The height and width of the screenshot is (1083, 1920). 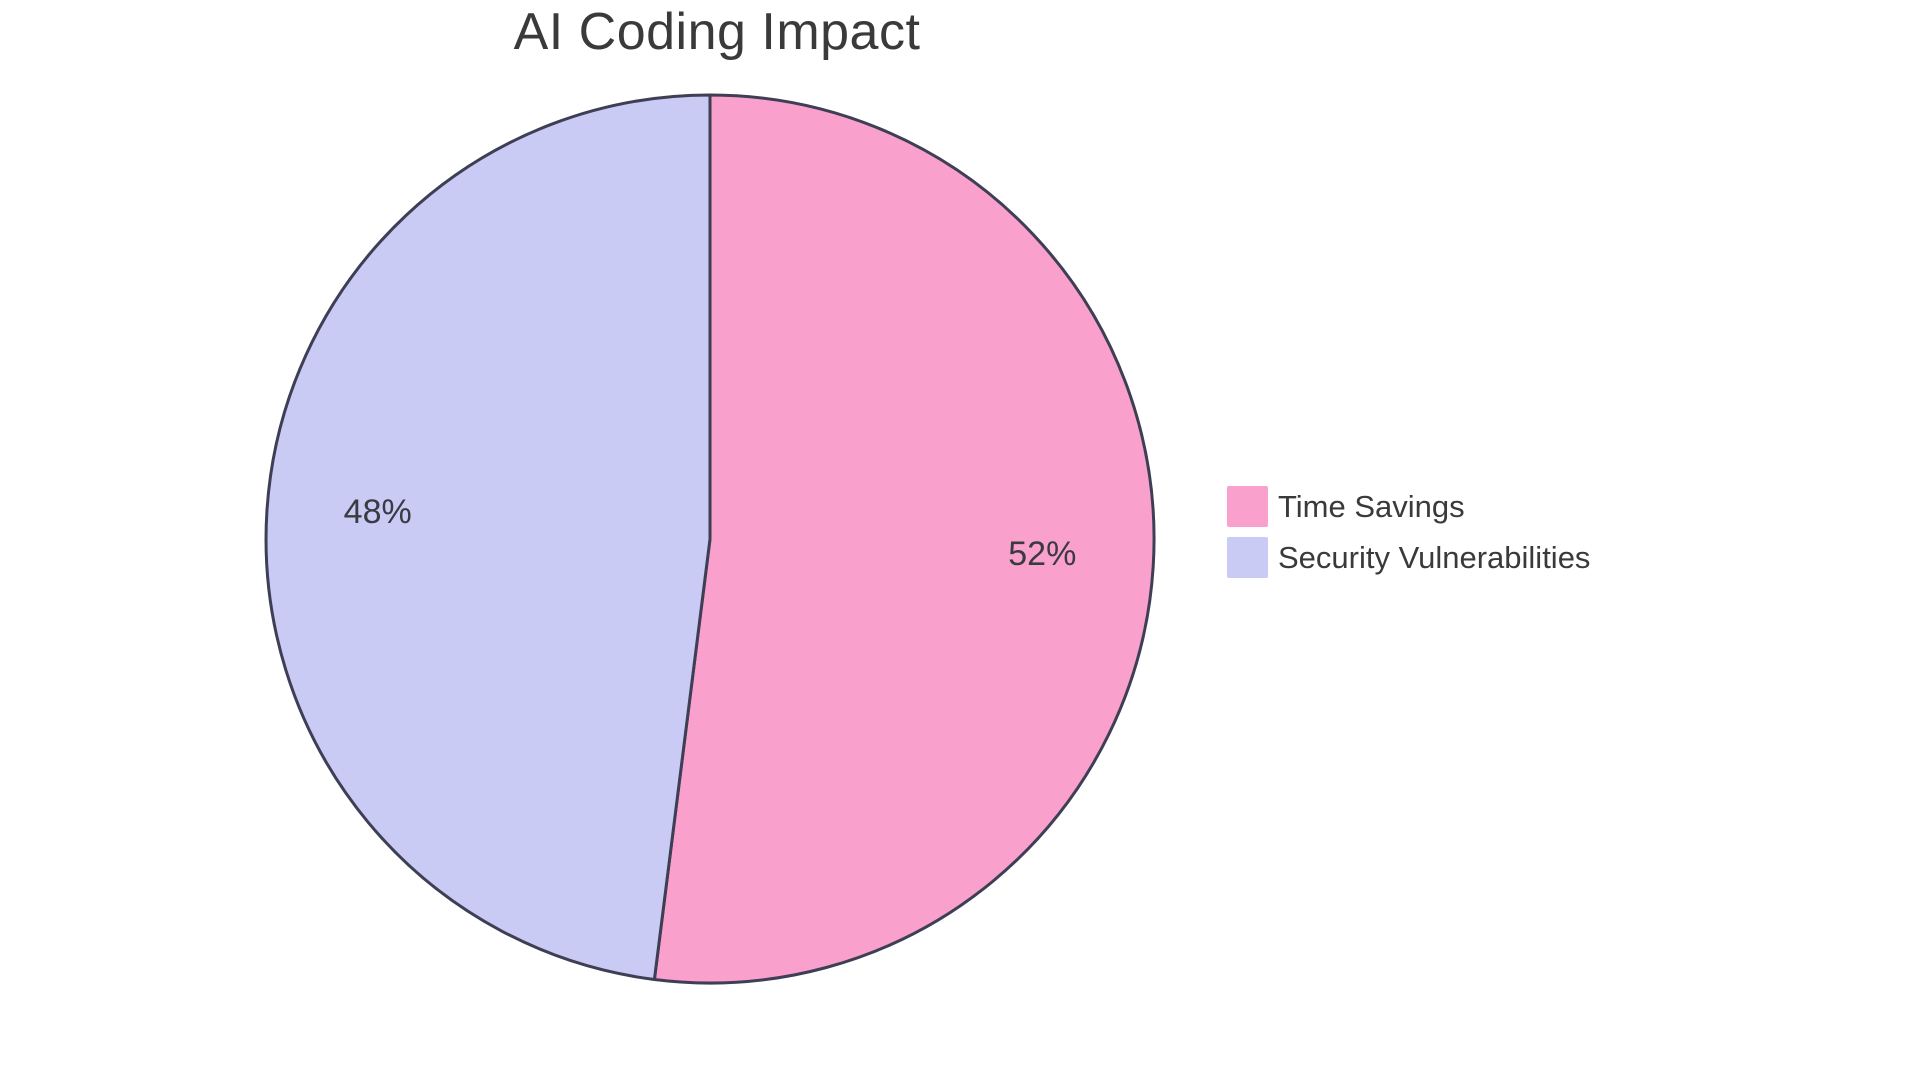 I want to click on legend-item-security-vulnerabilities: Security Vulnerabilities, so click(x=1408, y=557).